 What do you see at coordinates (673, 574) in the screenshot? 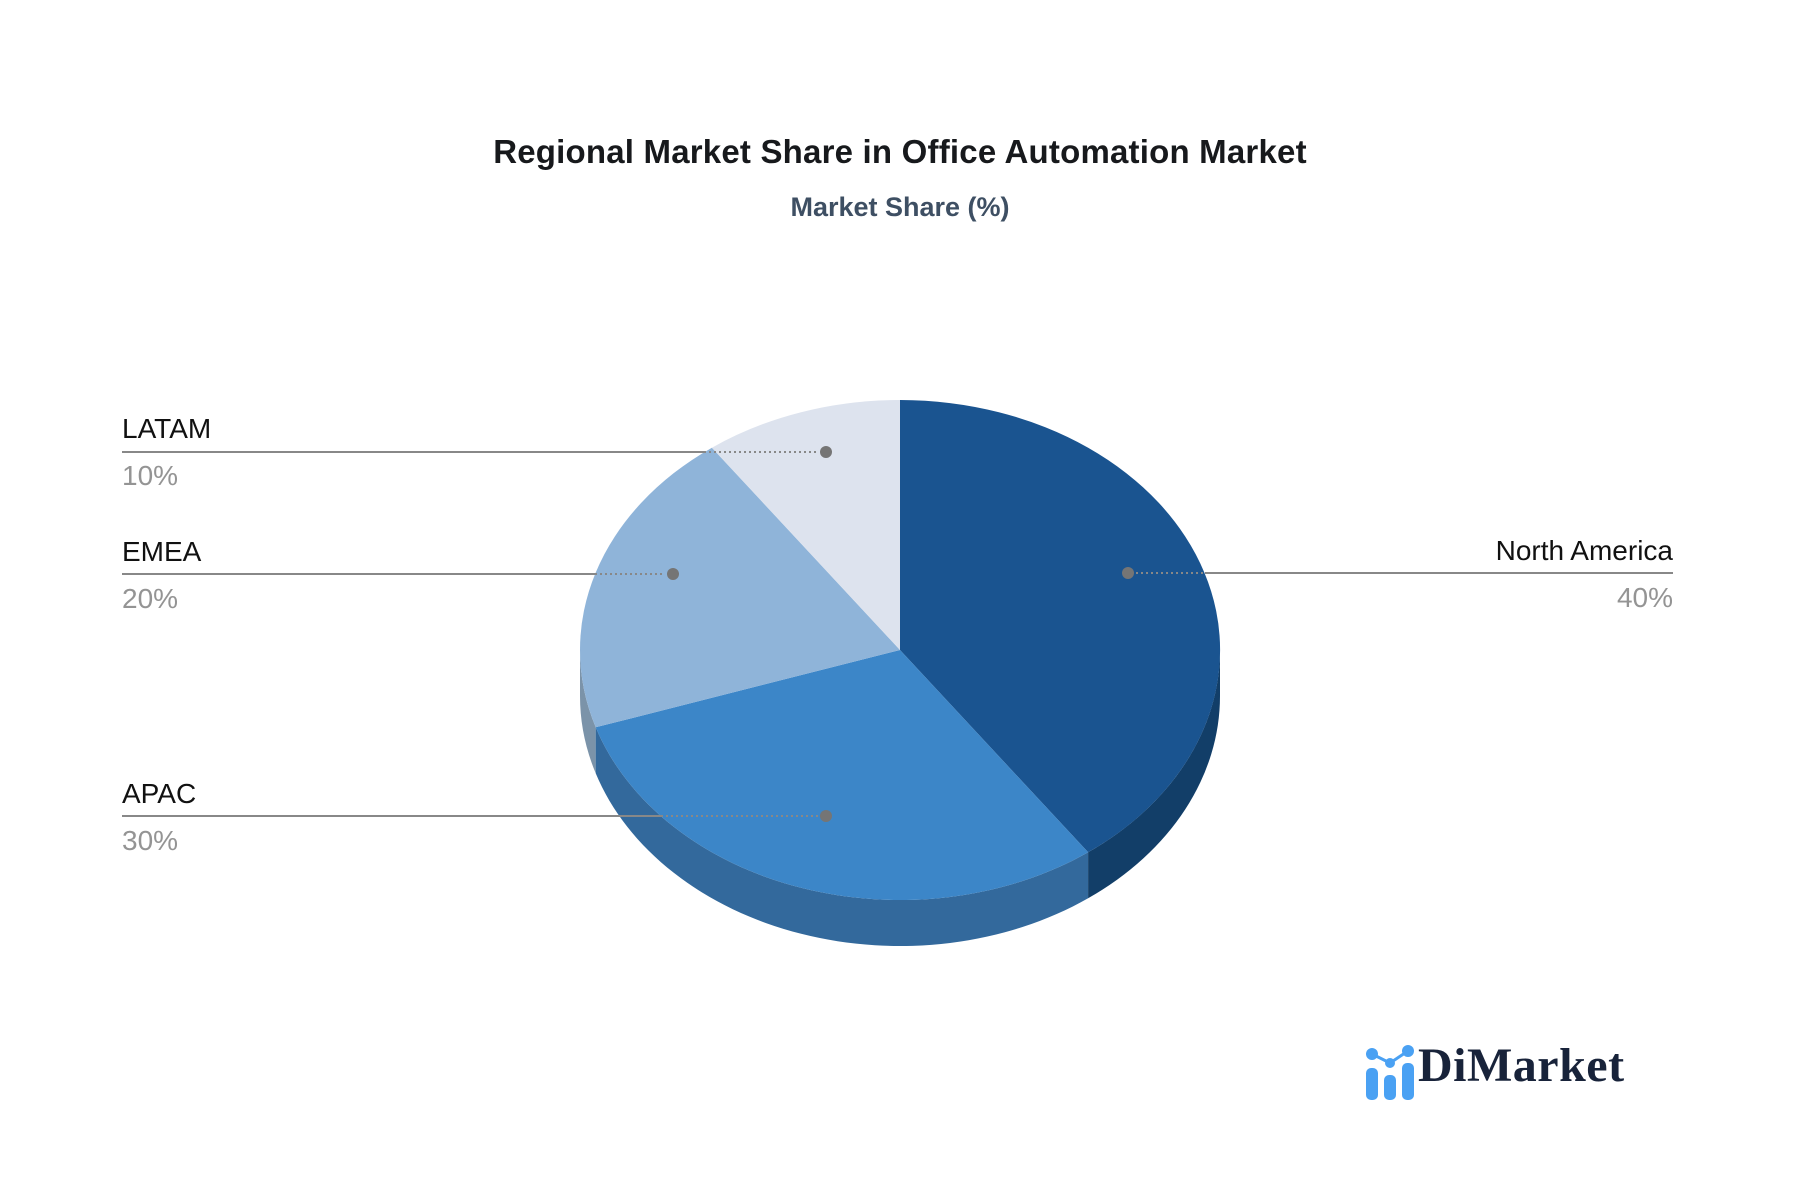
I see `emea-connector-dot` at bounding box center [673, 574].